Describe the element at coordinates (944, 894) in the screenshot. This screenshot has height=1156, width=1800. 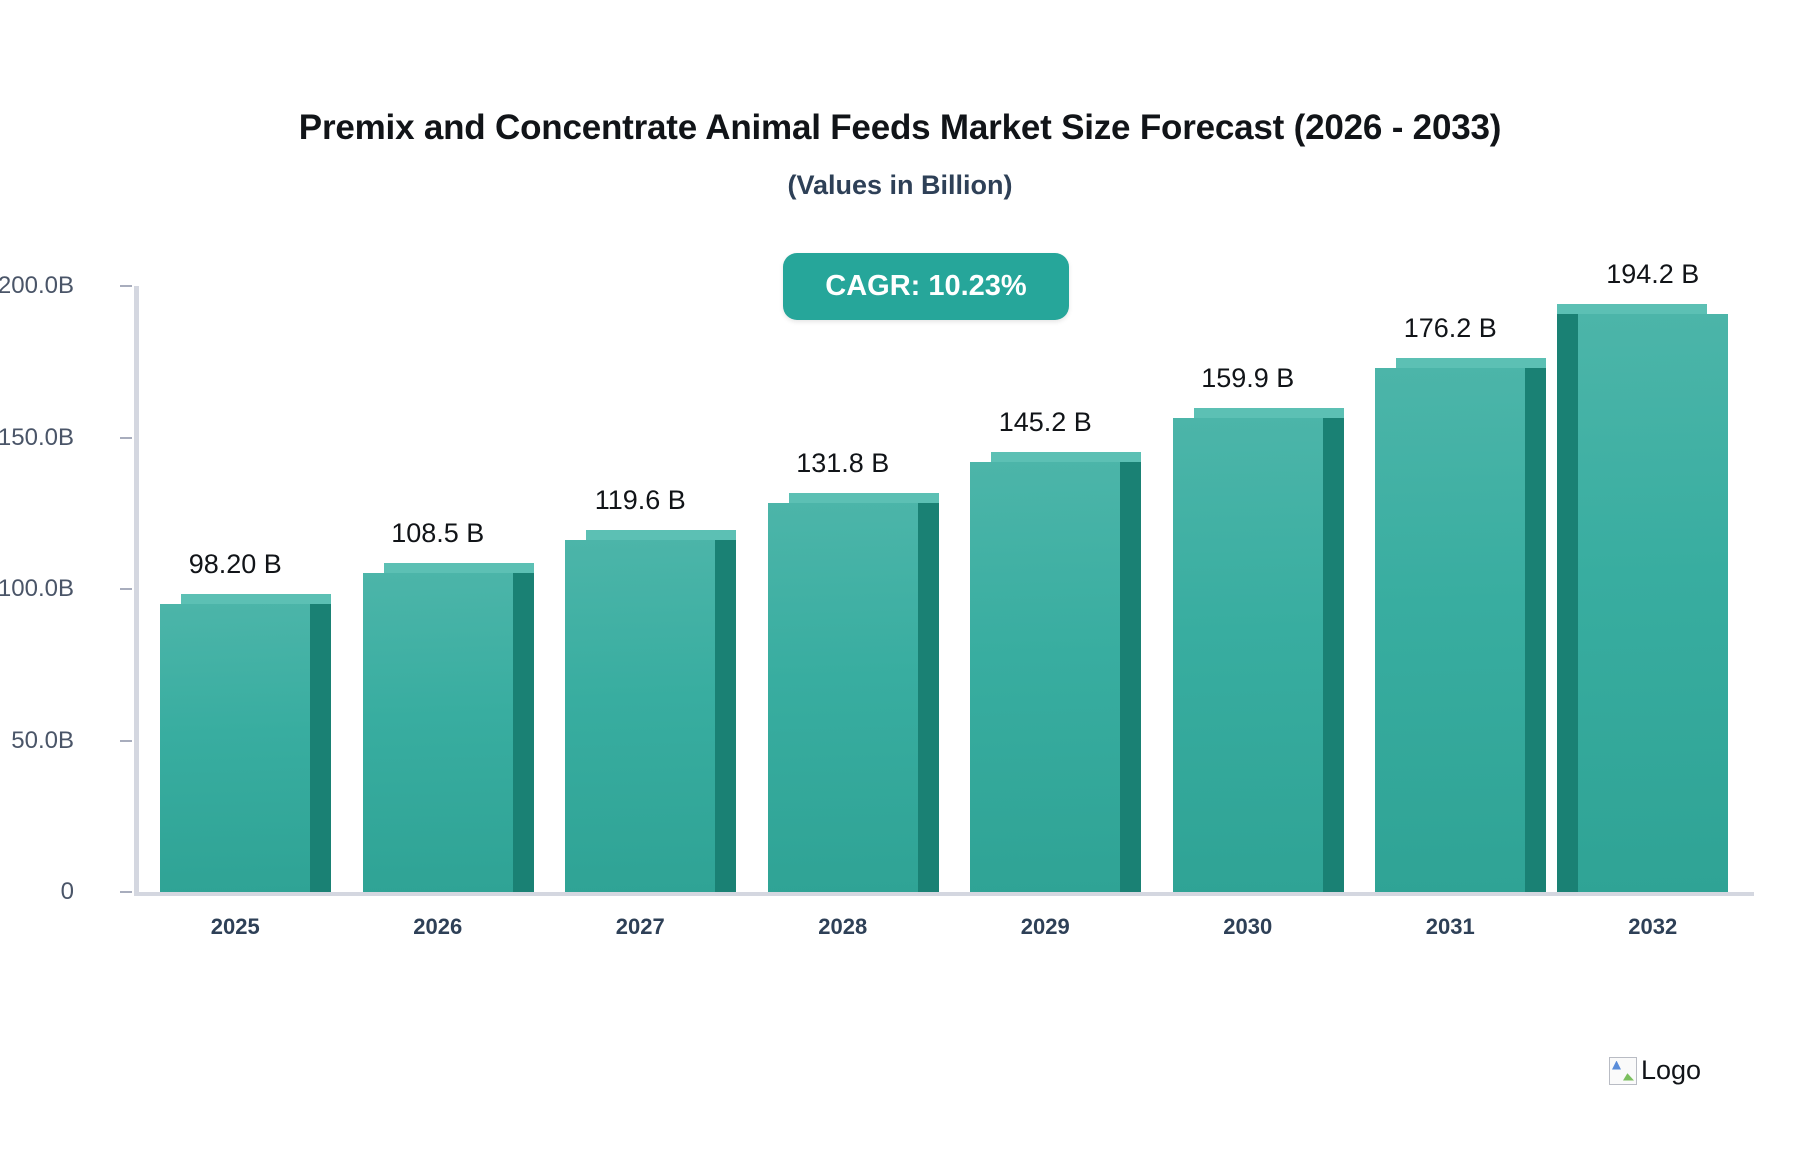
I see `x-axis-line` at that location.